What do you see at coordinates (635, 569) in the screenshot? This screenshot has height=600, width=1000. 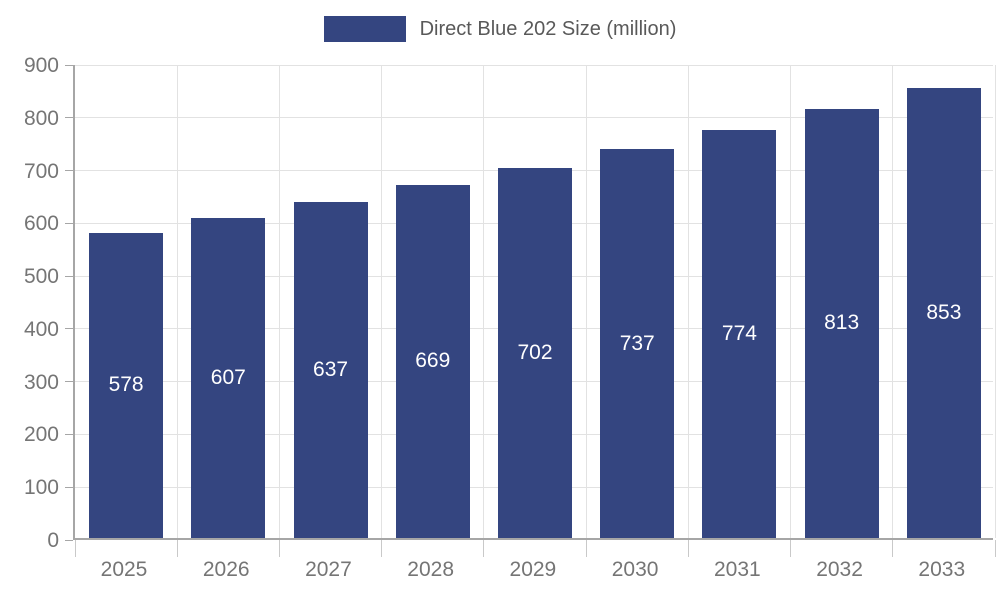 I see `x-tick-label-2030: 2030` at bounding box center [635, 569].